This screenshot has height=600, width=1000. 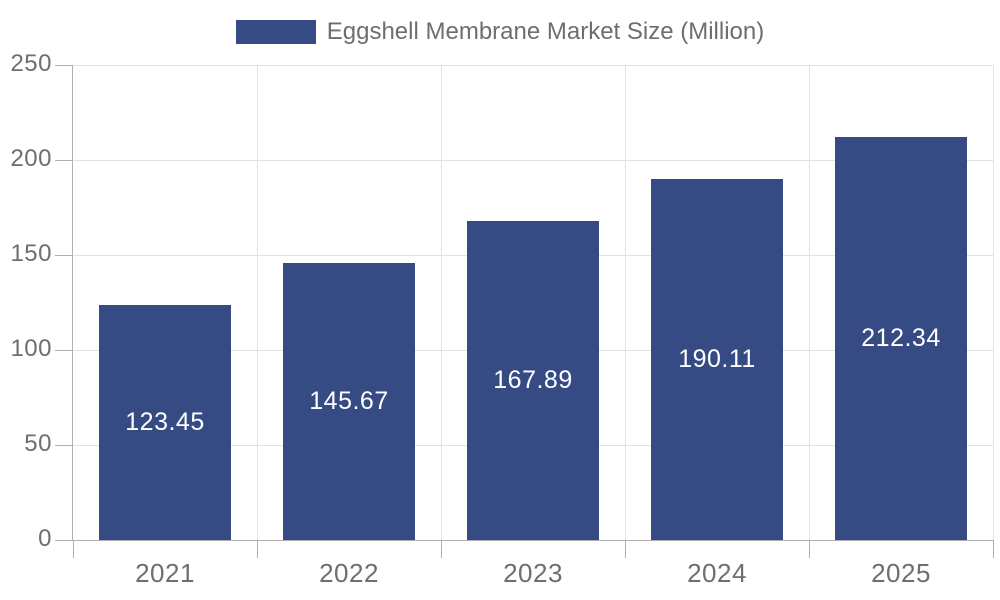 I want to click on bar-2021: 123.45, so click(x=165, y=422).